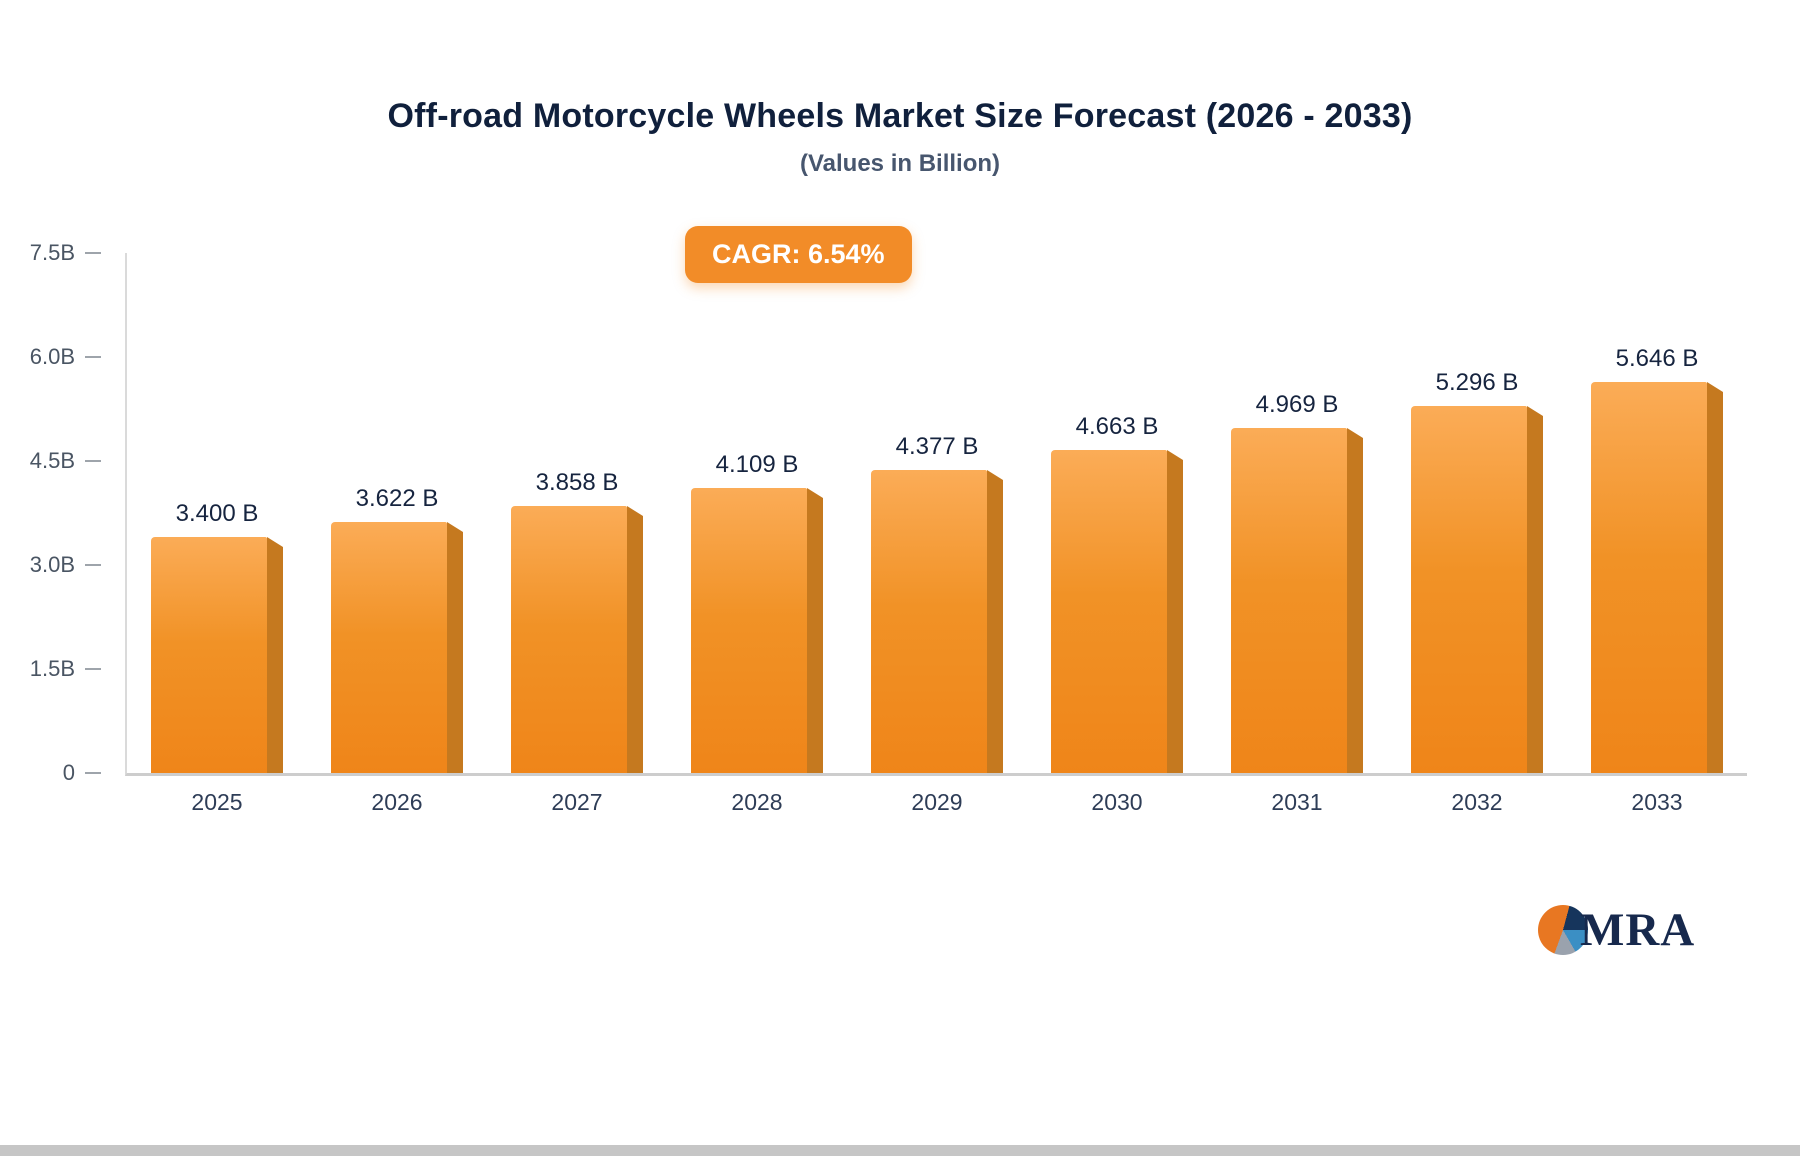 The height and width of the screenshot is (1156, 1800). What do you see at coordinates (77, 357) in the screenshot?
I see `y-axis-tick: 6.0B` at bounding box center [77, 357].